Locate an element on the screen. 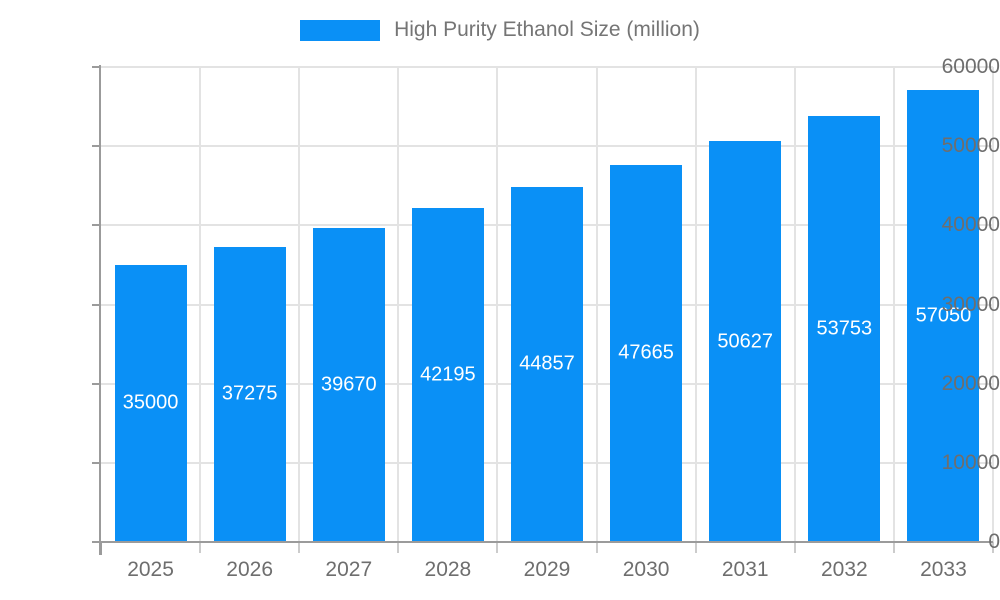  y-tick-label-40000: 40000 is located at coordinates (970, 225).